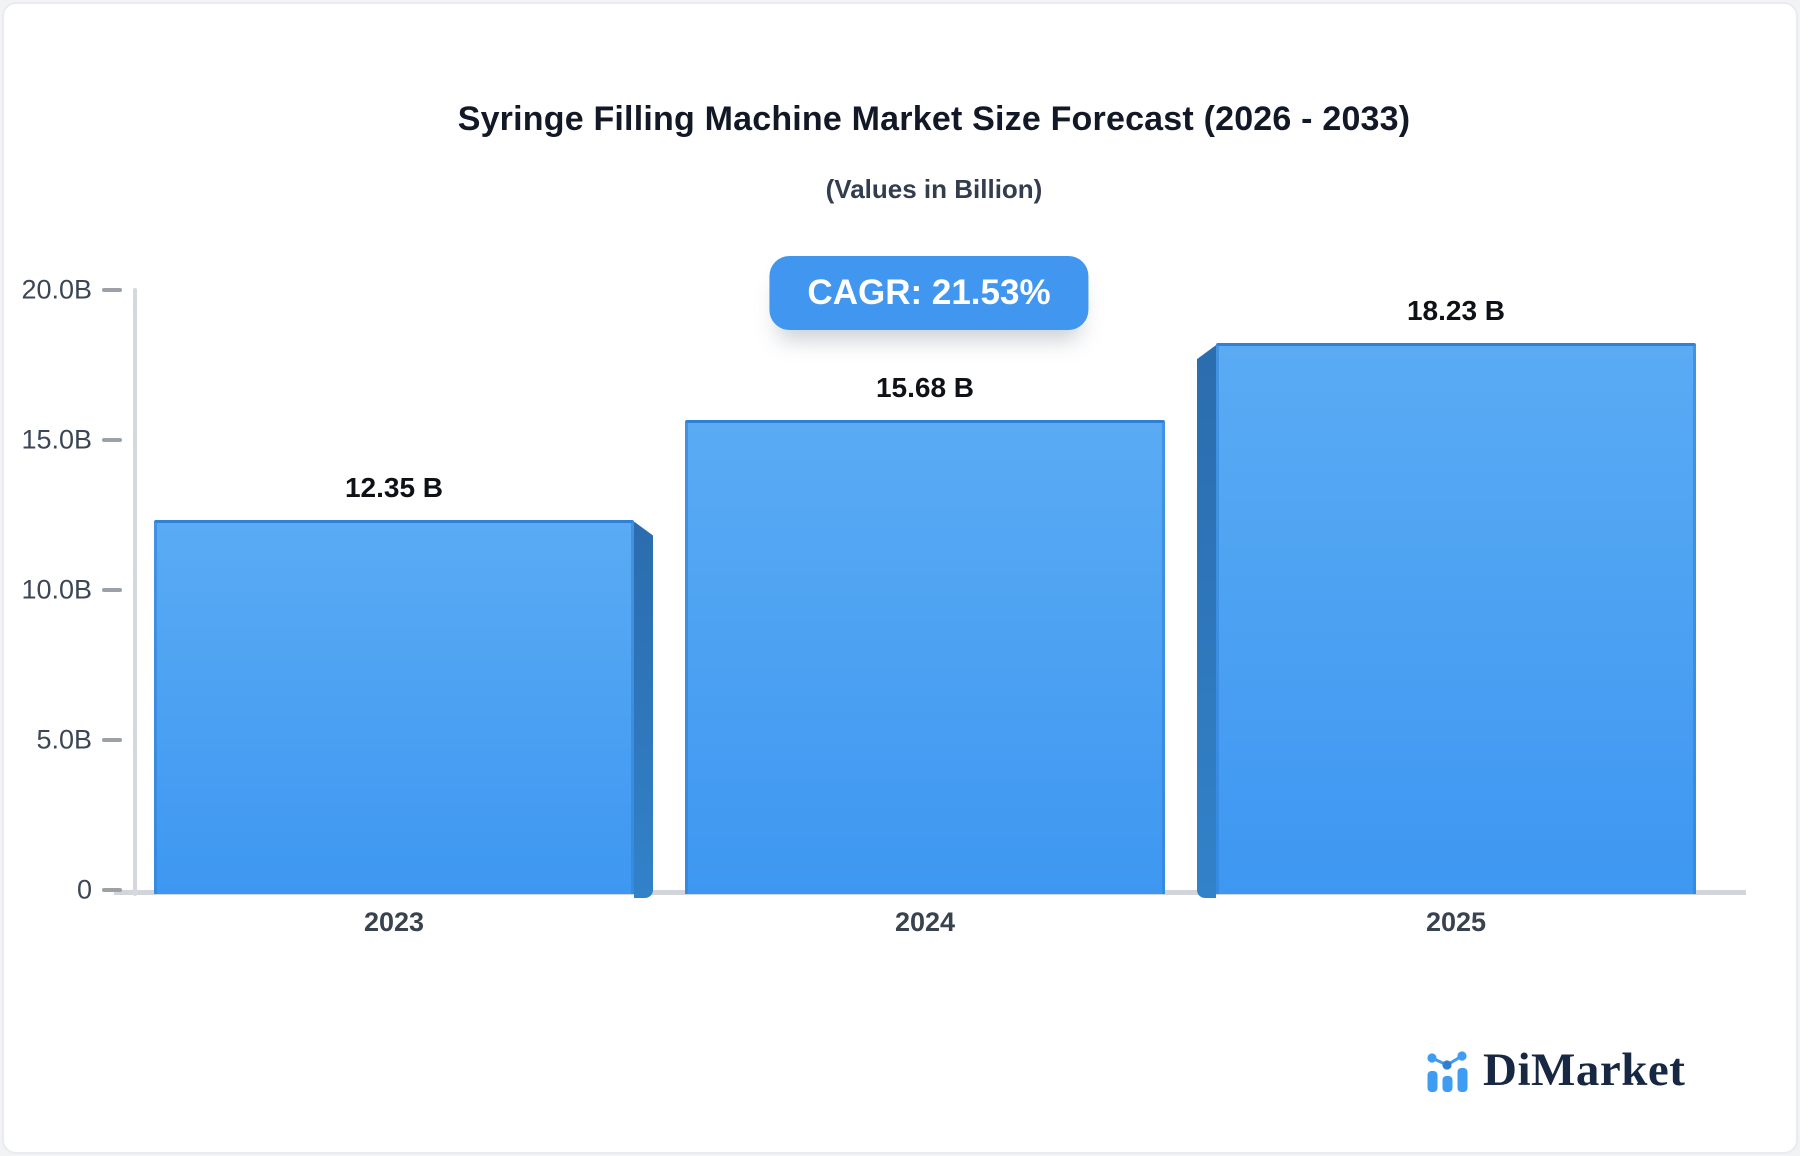 The image size is (1800, 1156). What do you see at coordinates (929, 293) in the screenshot?
I see `cagr-badge: CAGR: 21.53%` at bounding box center [929, 293].